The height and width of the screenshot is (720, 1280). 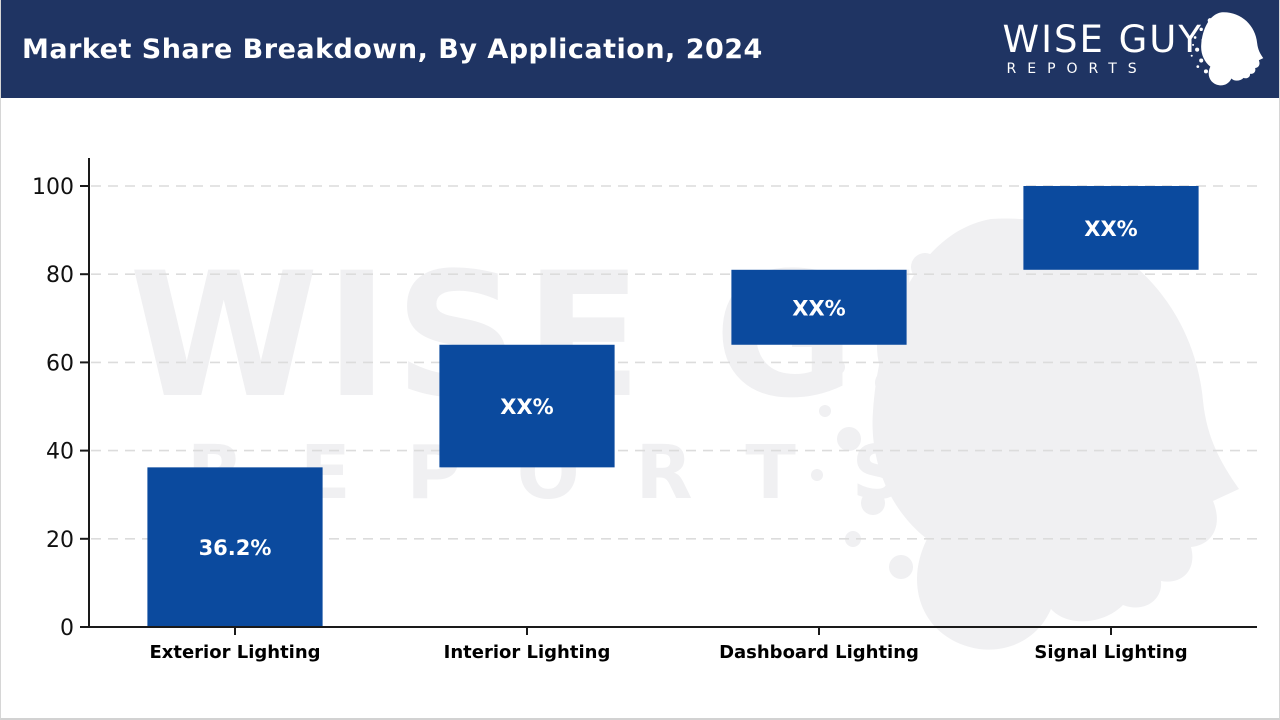 I want to click on x-category-label: Signal Lighting, so click(x=1110, y=652).